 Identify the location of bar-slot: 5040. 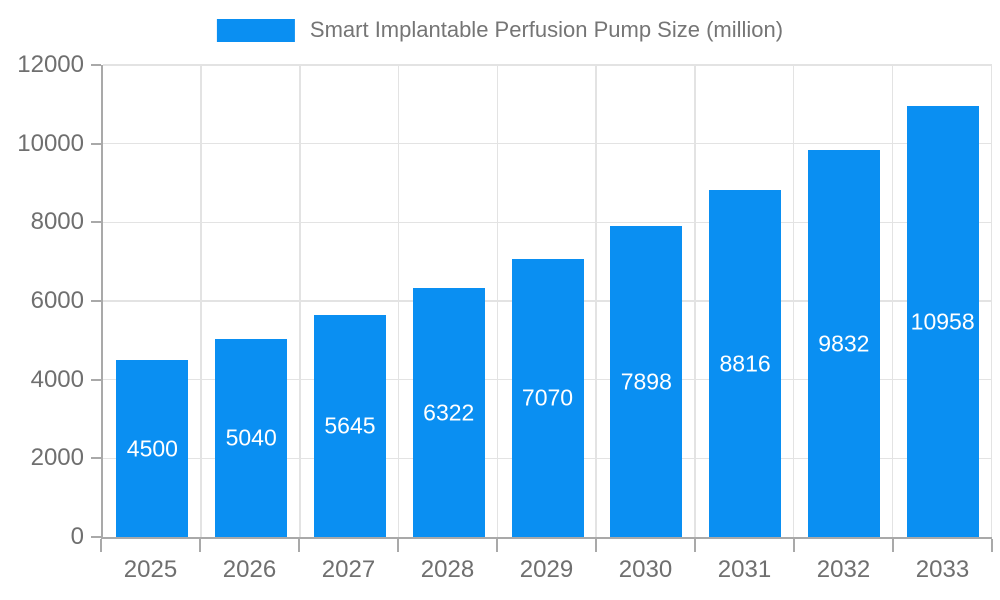
(251, 301).